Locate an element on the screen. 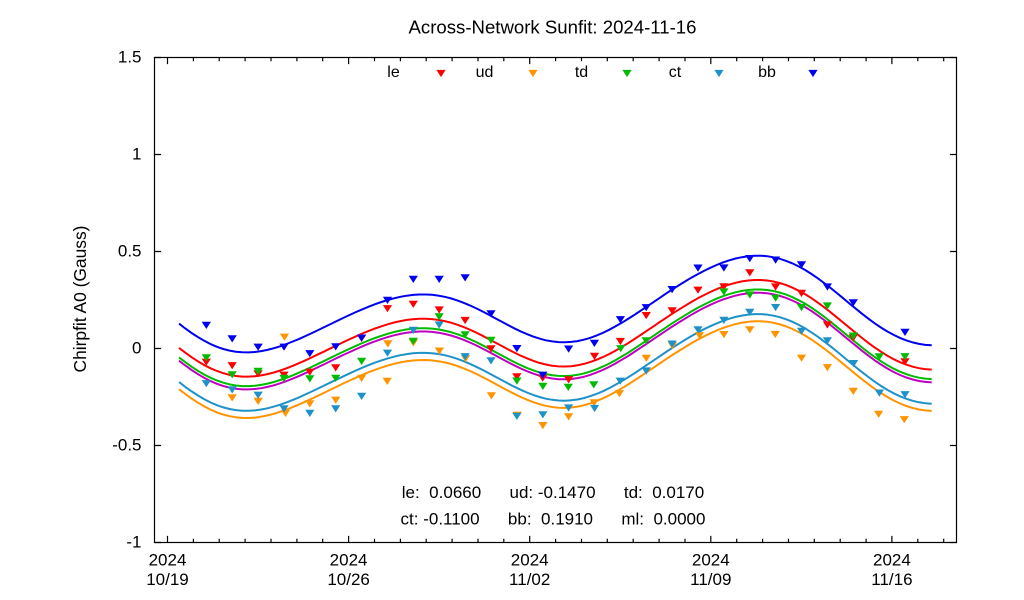 This screenshot has height=600, width=1024. svg-text: 10/26 is located at coordinates (348, 579).